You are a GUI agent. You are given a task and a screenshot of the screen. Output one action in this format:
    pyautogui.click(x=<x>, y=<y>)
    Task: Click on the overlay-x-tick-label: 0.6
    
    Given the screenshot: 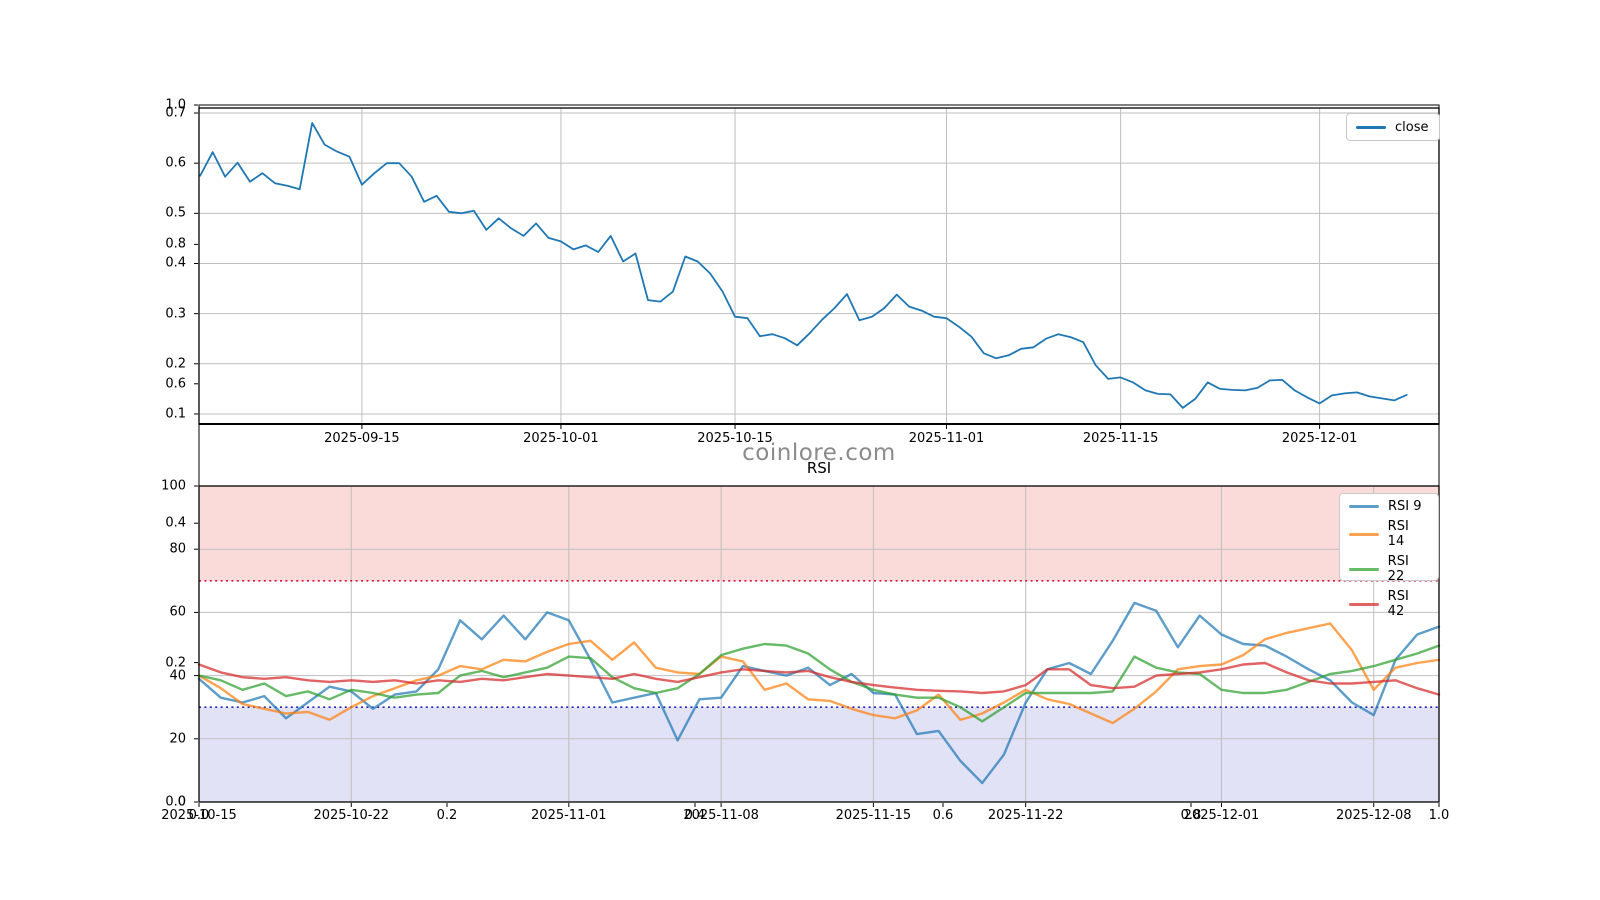 What is the action you would take?
    pyautogui.click(x=943, y=815)
    